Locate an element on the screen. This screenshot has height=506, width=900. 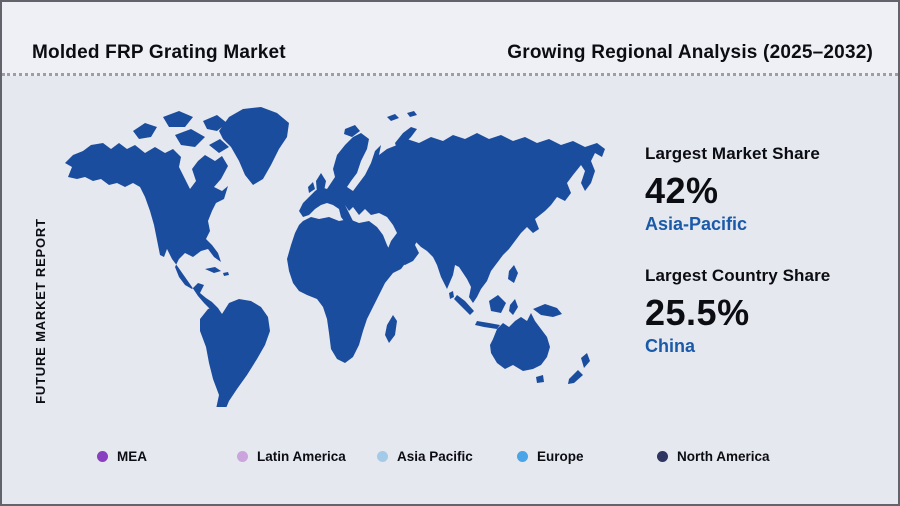
legend-item-asia-pacific: Asia Pacific is located at coordinates (425, 456).